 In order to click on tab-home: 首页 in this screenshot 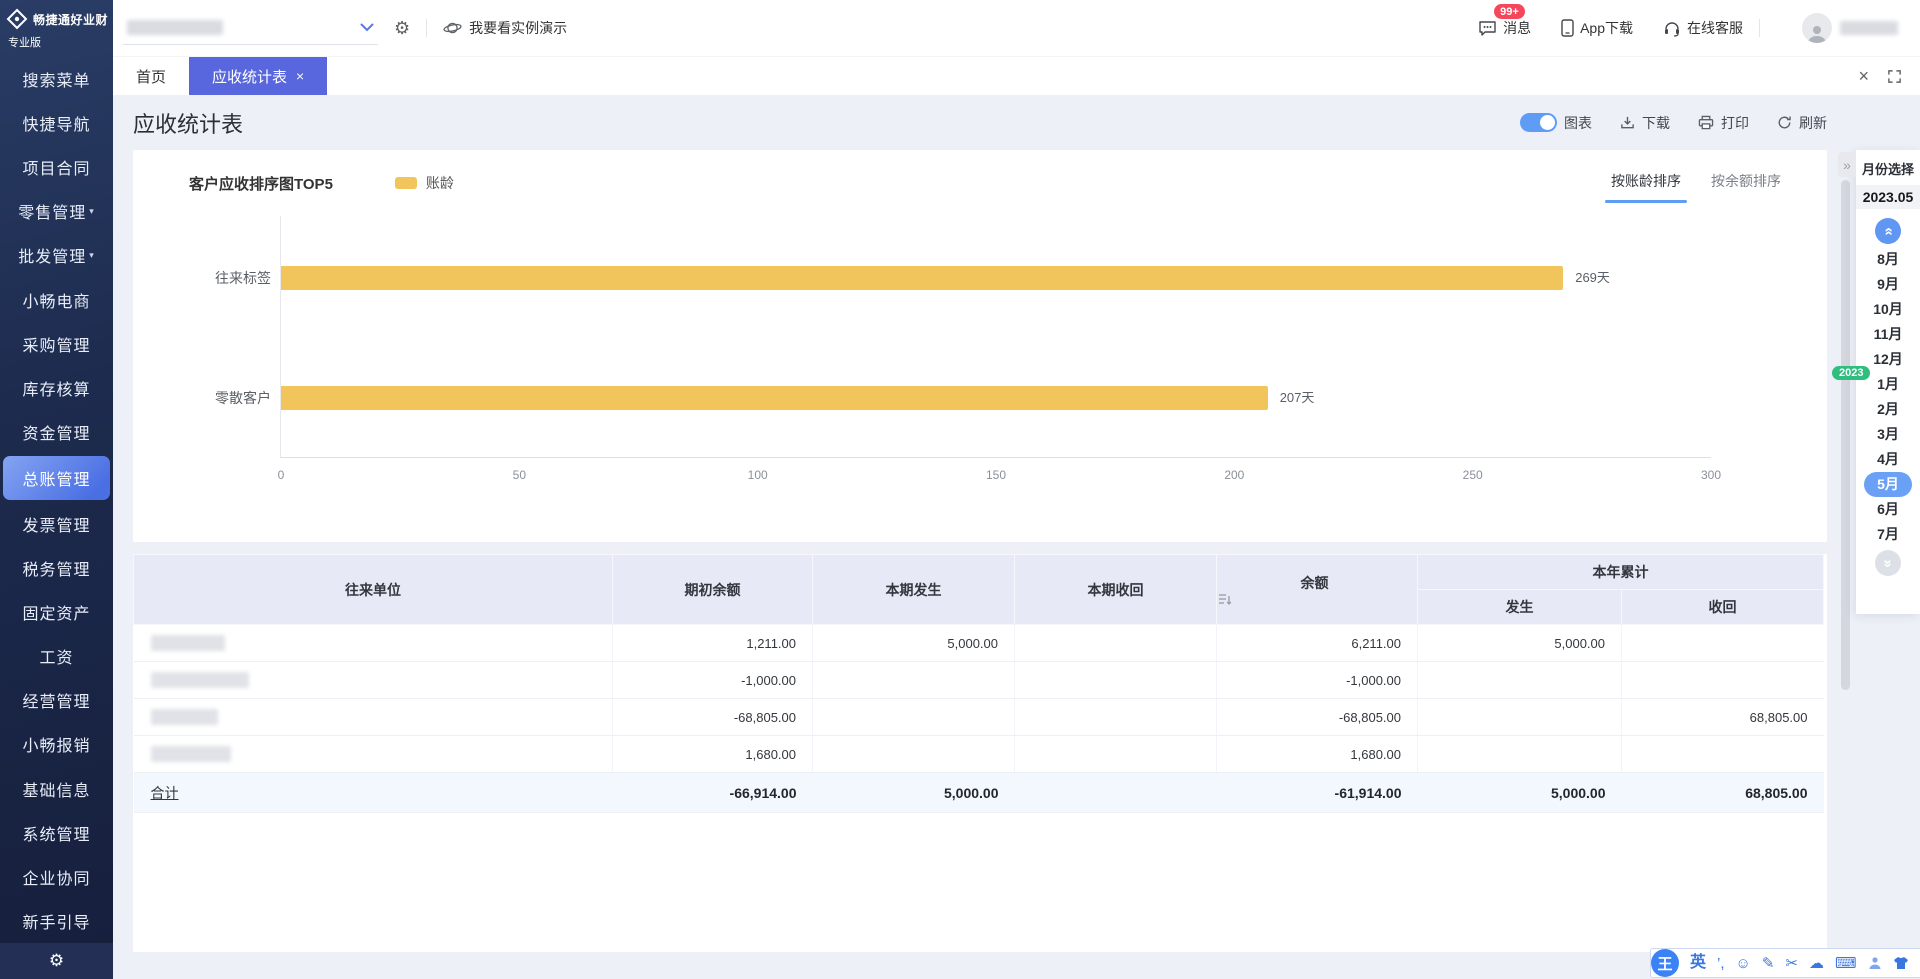, I will do `click(151, 76)`.